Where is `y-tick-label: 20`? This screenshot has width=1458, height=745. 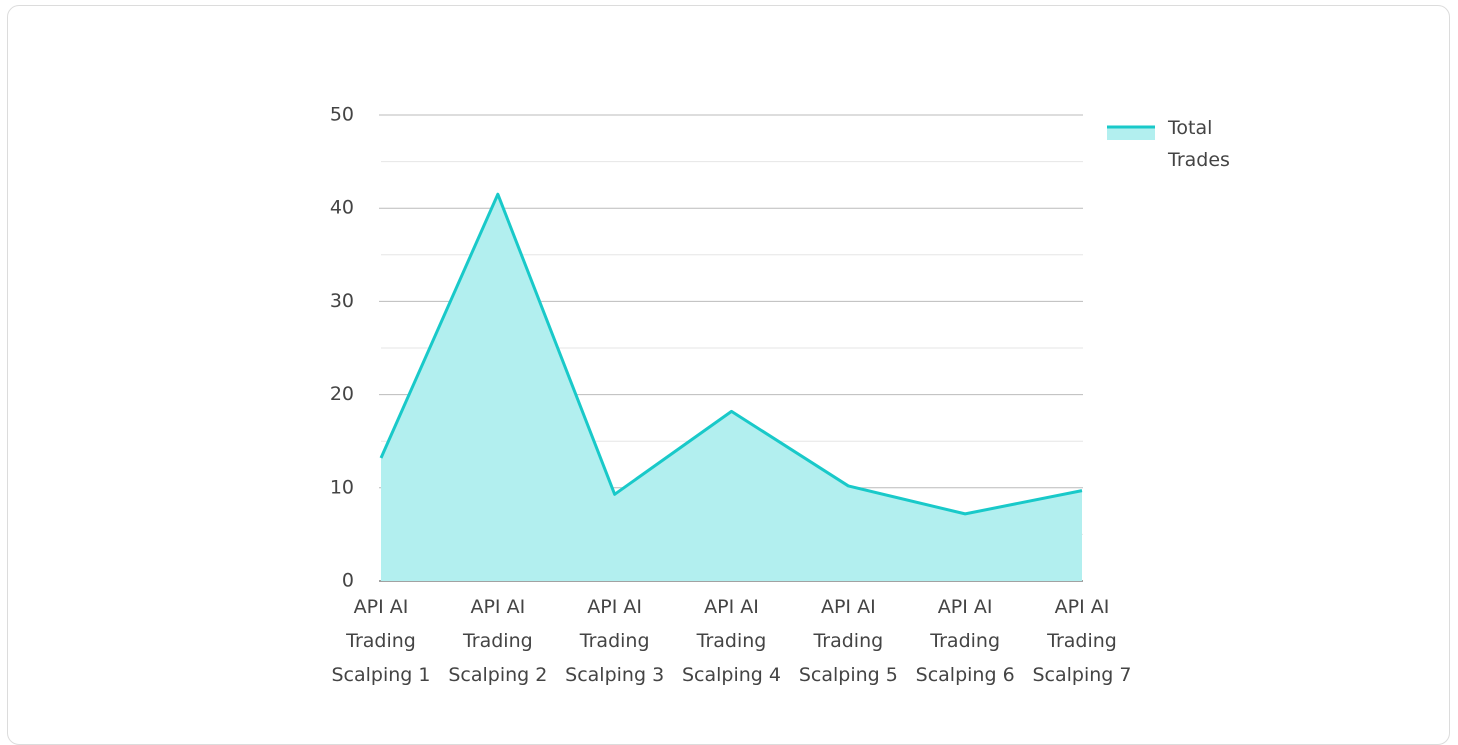
y-tick-label: 20 is located at coordinates (342, 394).